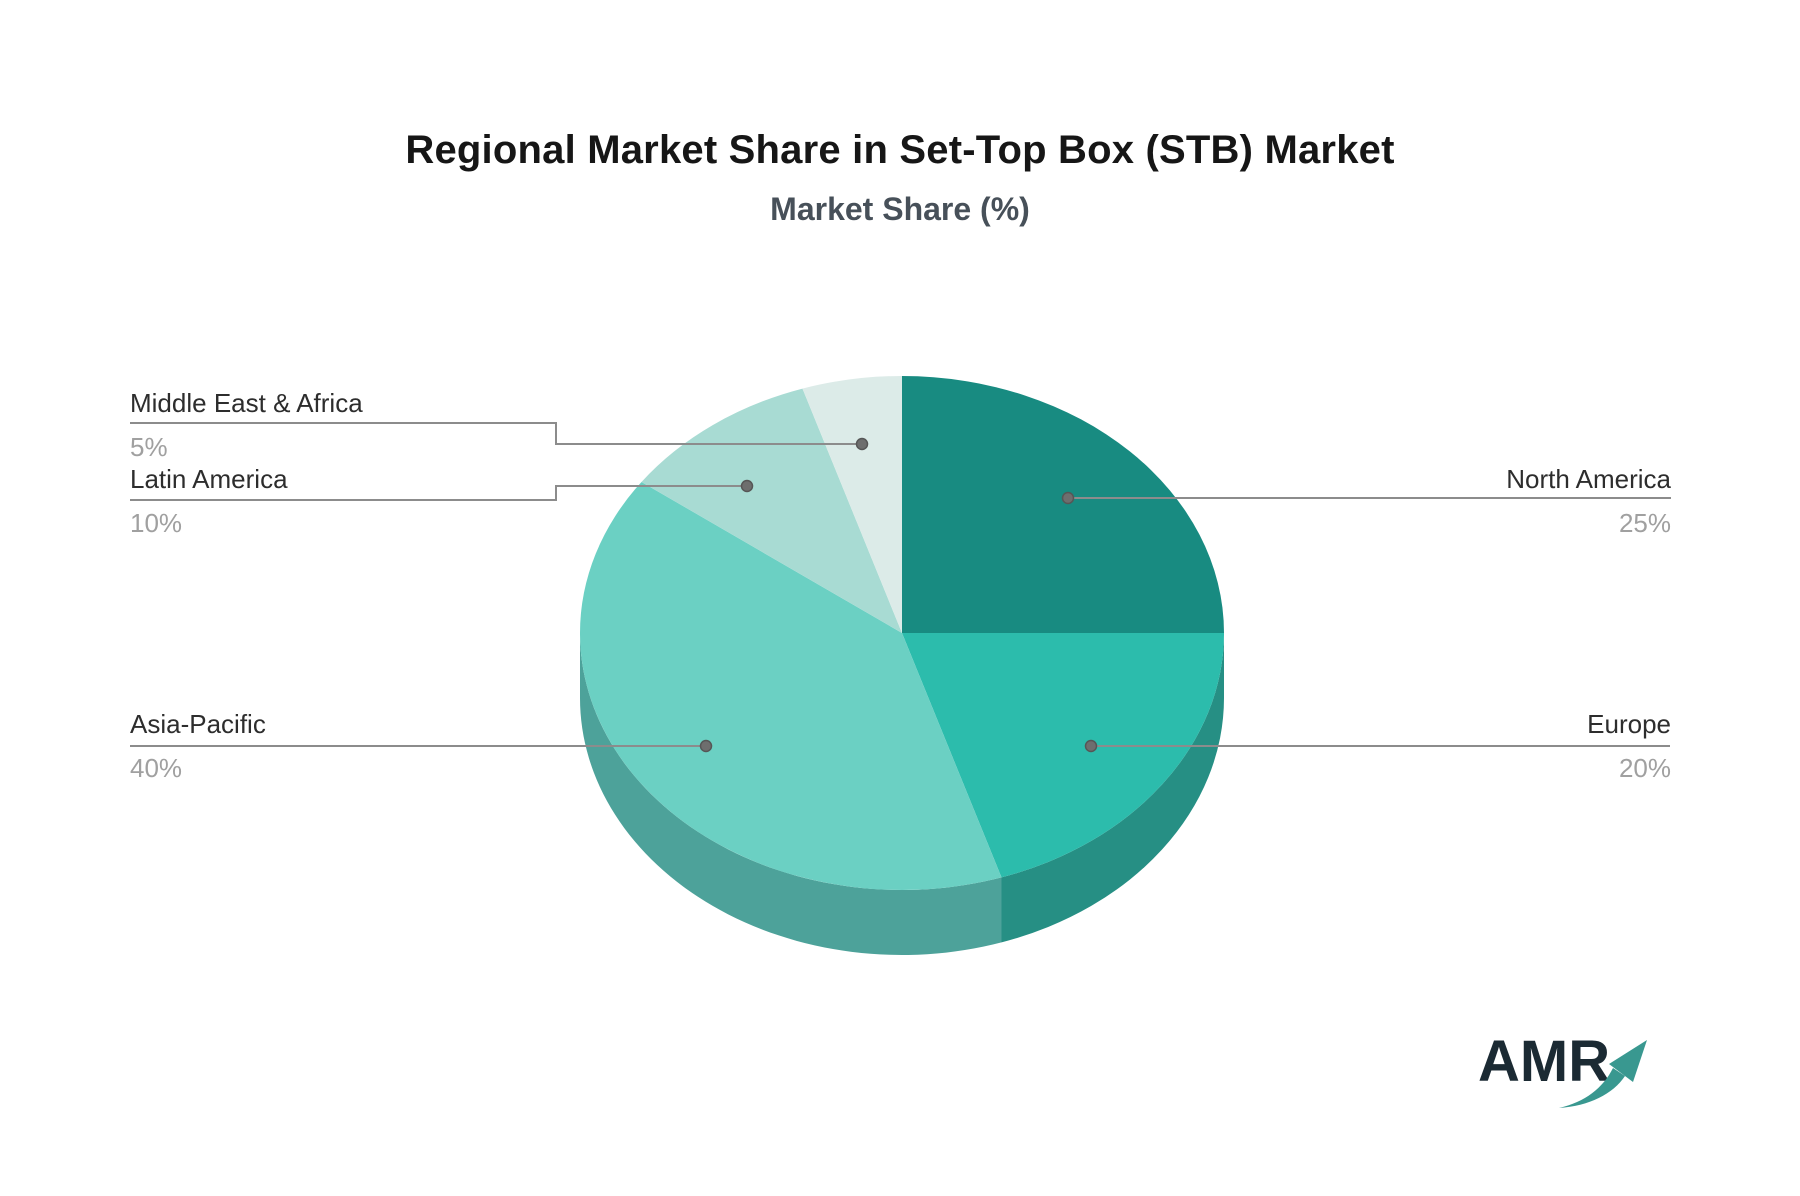 Image resolution: width=1800 pixels, height=1196 pixels. Describe the element at coordinates (246, 403) in the screenshot. I see `region-label: Middle East & Africa` at that location.